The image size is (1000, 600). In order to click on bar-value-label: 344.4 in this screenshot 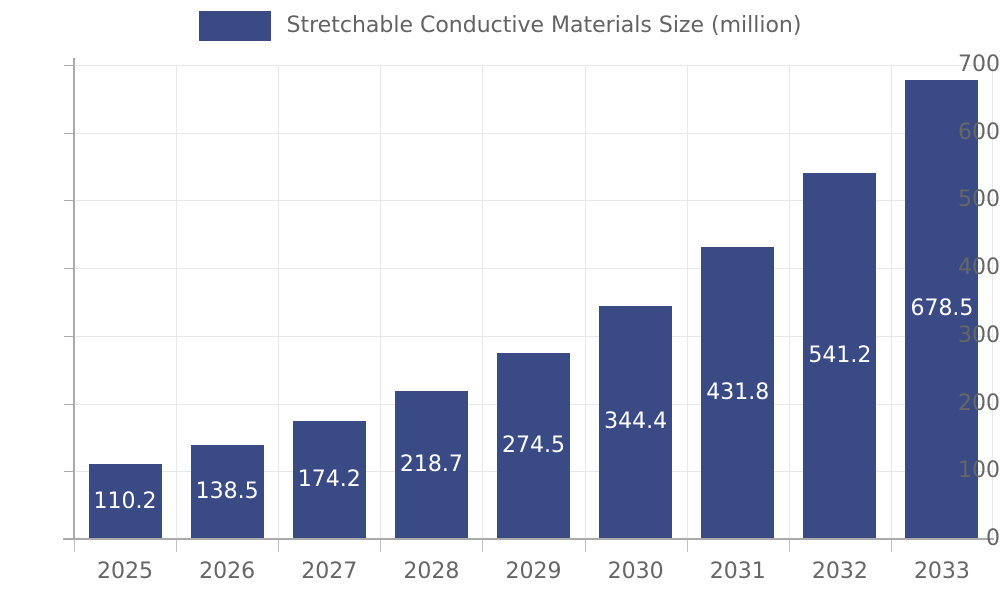, I will do `click(636, 422)`.